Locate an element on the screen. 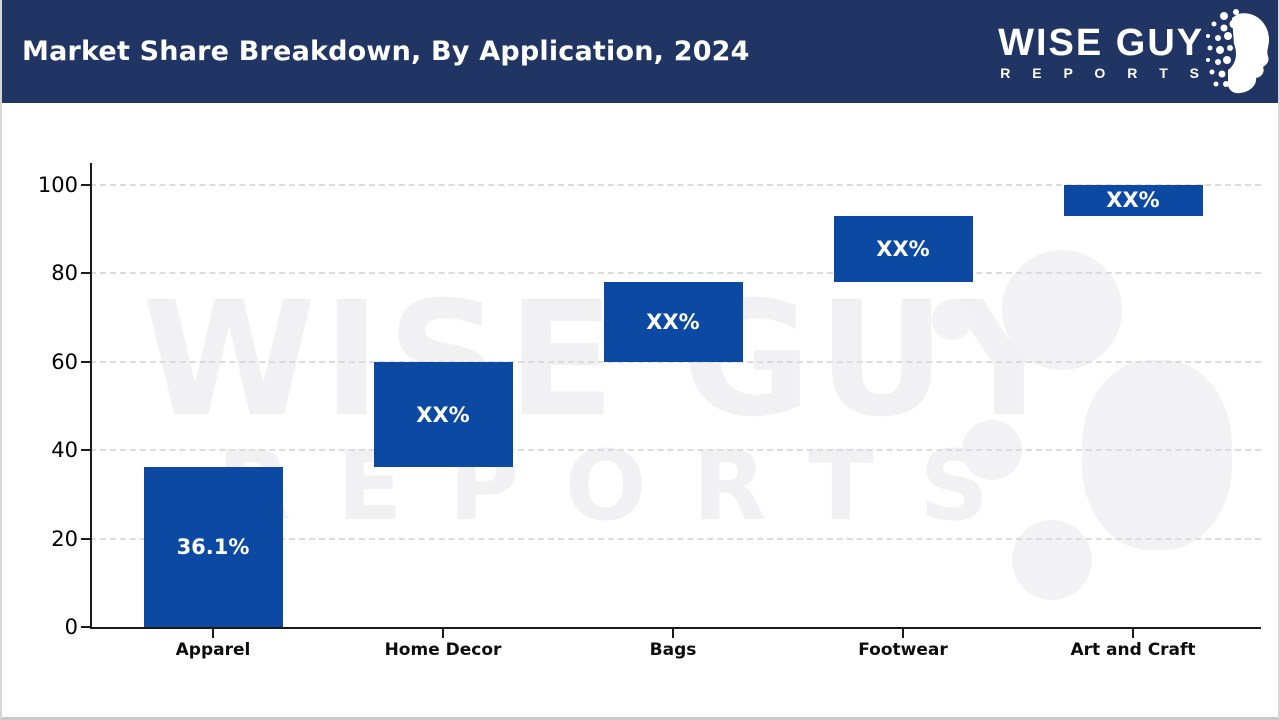 Image resolution: width=1280 pixels, height=720 pixels. bar-segment-footwear: XX% is located at coordinates (903, 249).